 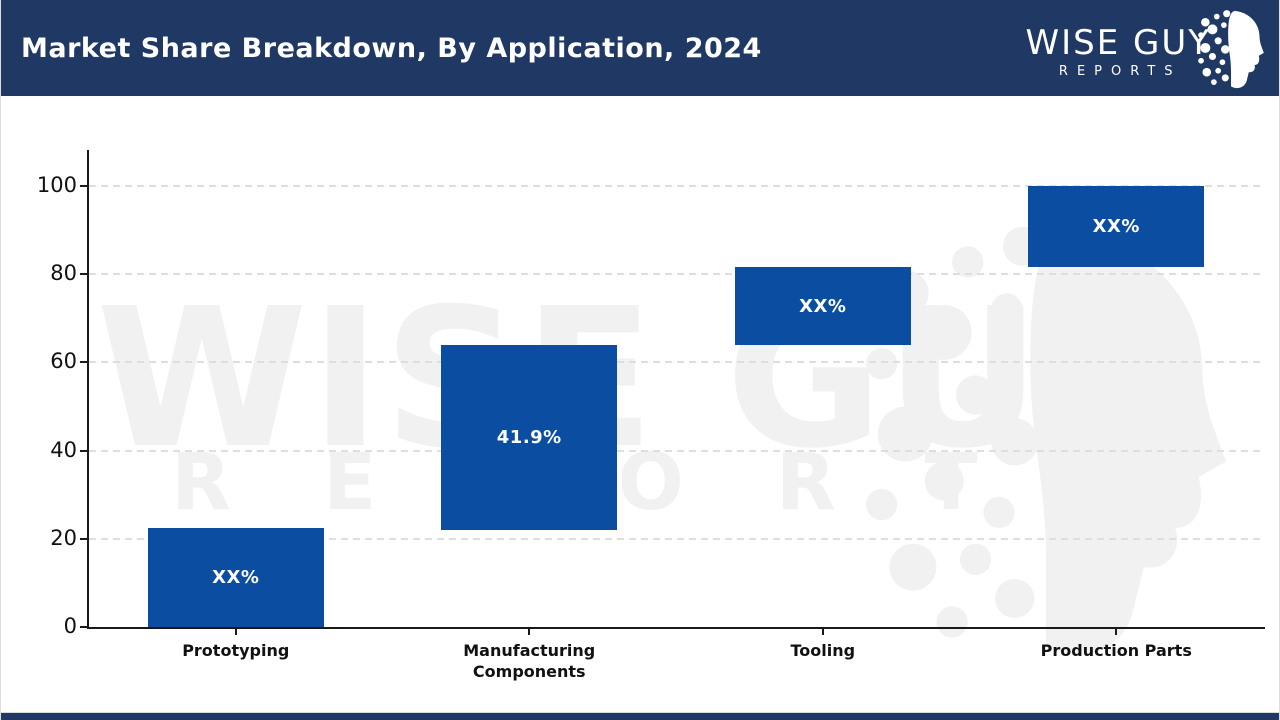 What do you see at coordinates (1118, 43) in the screenshot?
I see `logo-wiseguy-text: WISE GUY` at bounding box center [1118, 43].